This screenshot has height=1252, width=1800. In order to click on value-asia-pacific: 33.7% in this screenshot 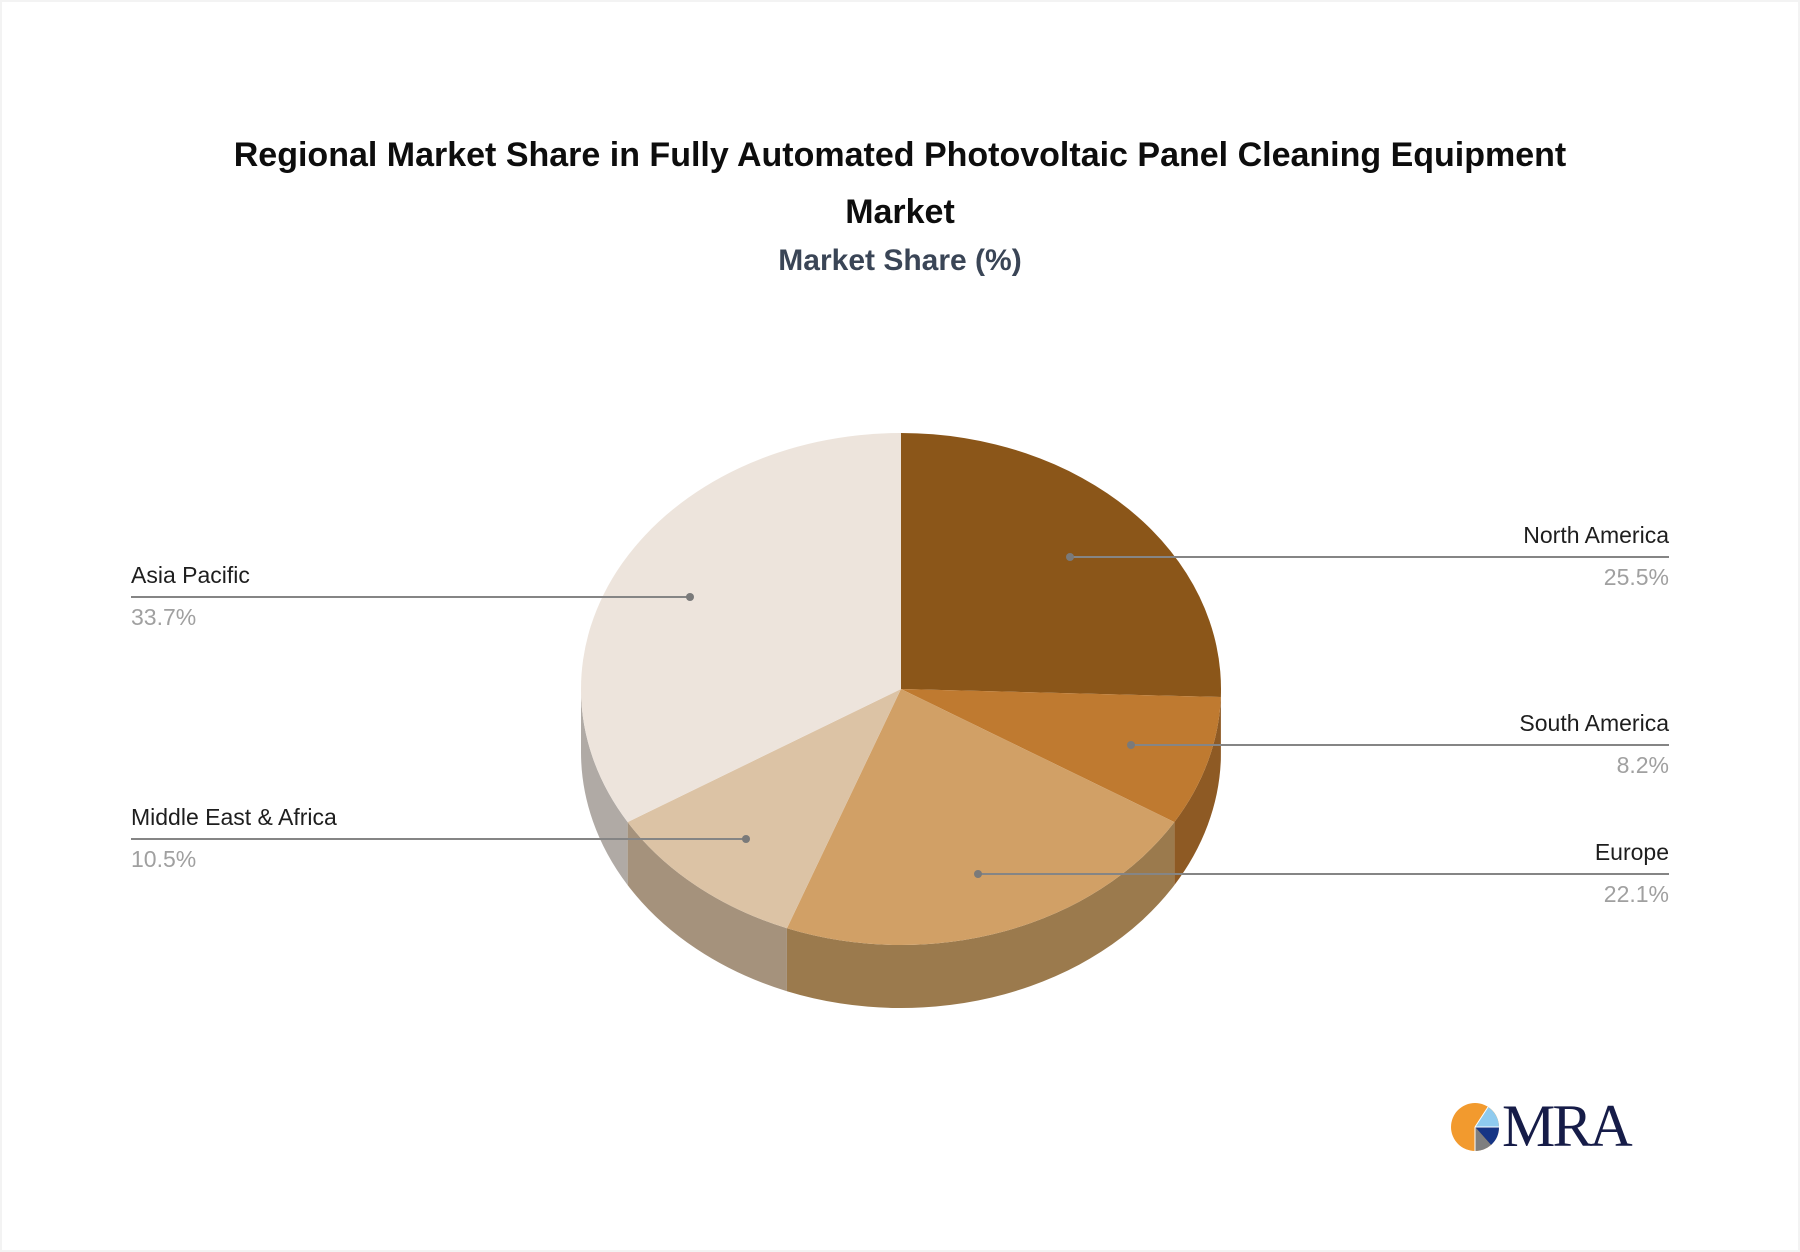, I will do `click(164, 617)`.